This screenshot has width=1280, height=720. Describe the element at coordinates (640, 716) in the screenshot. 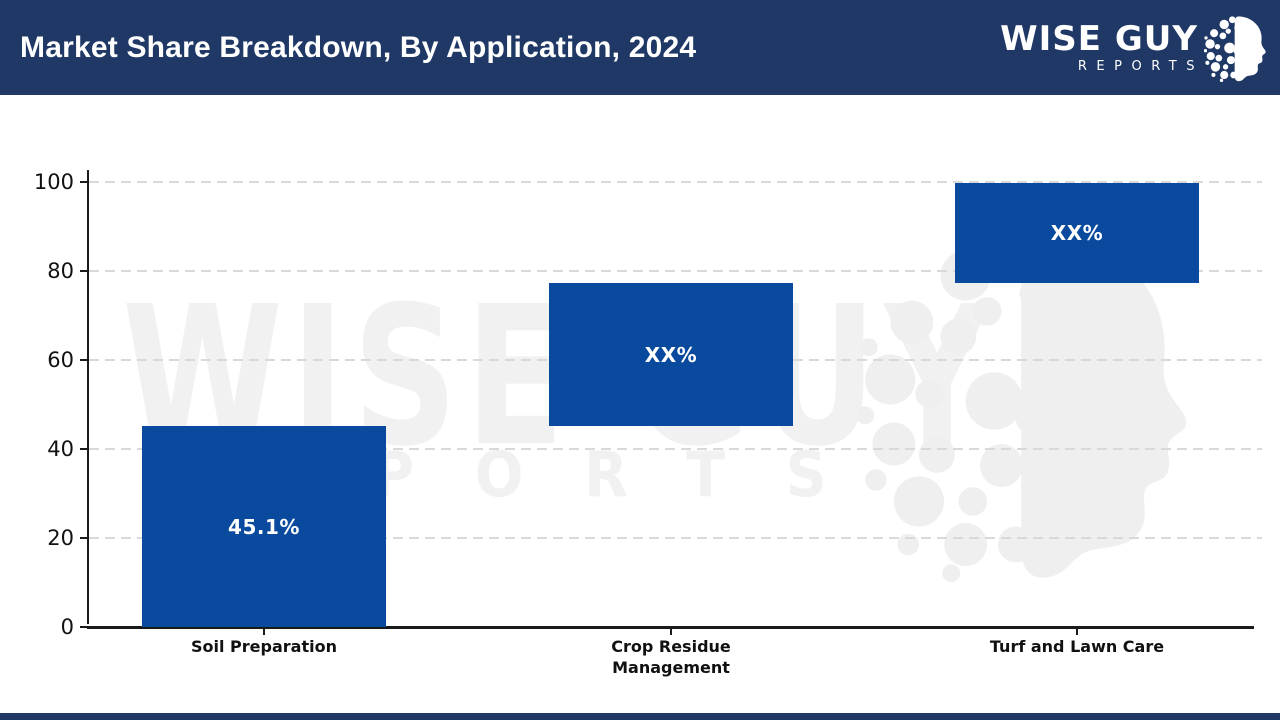

I see `footer-bar` at that location.